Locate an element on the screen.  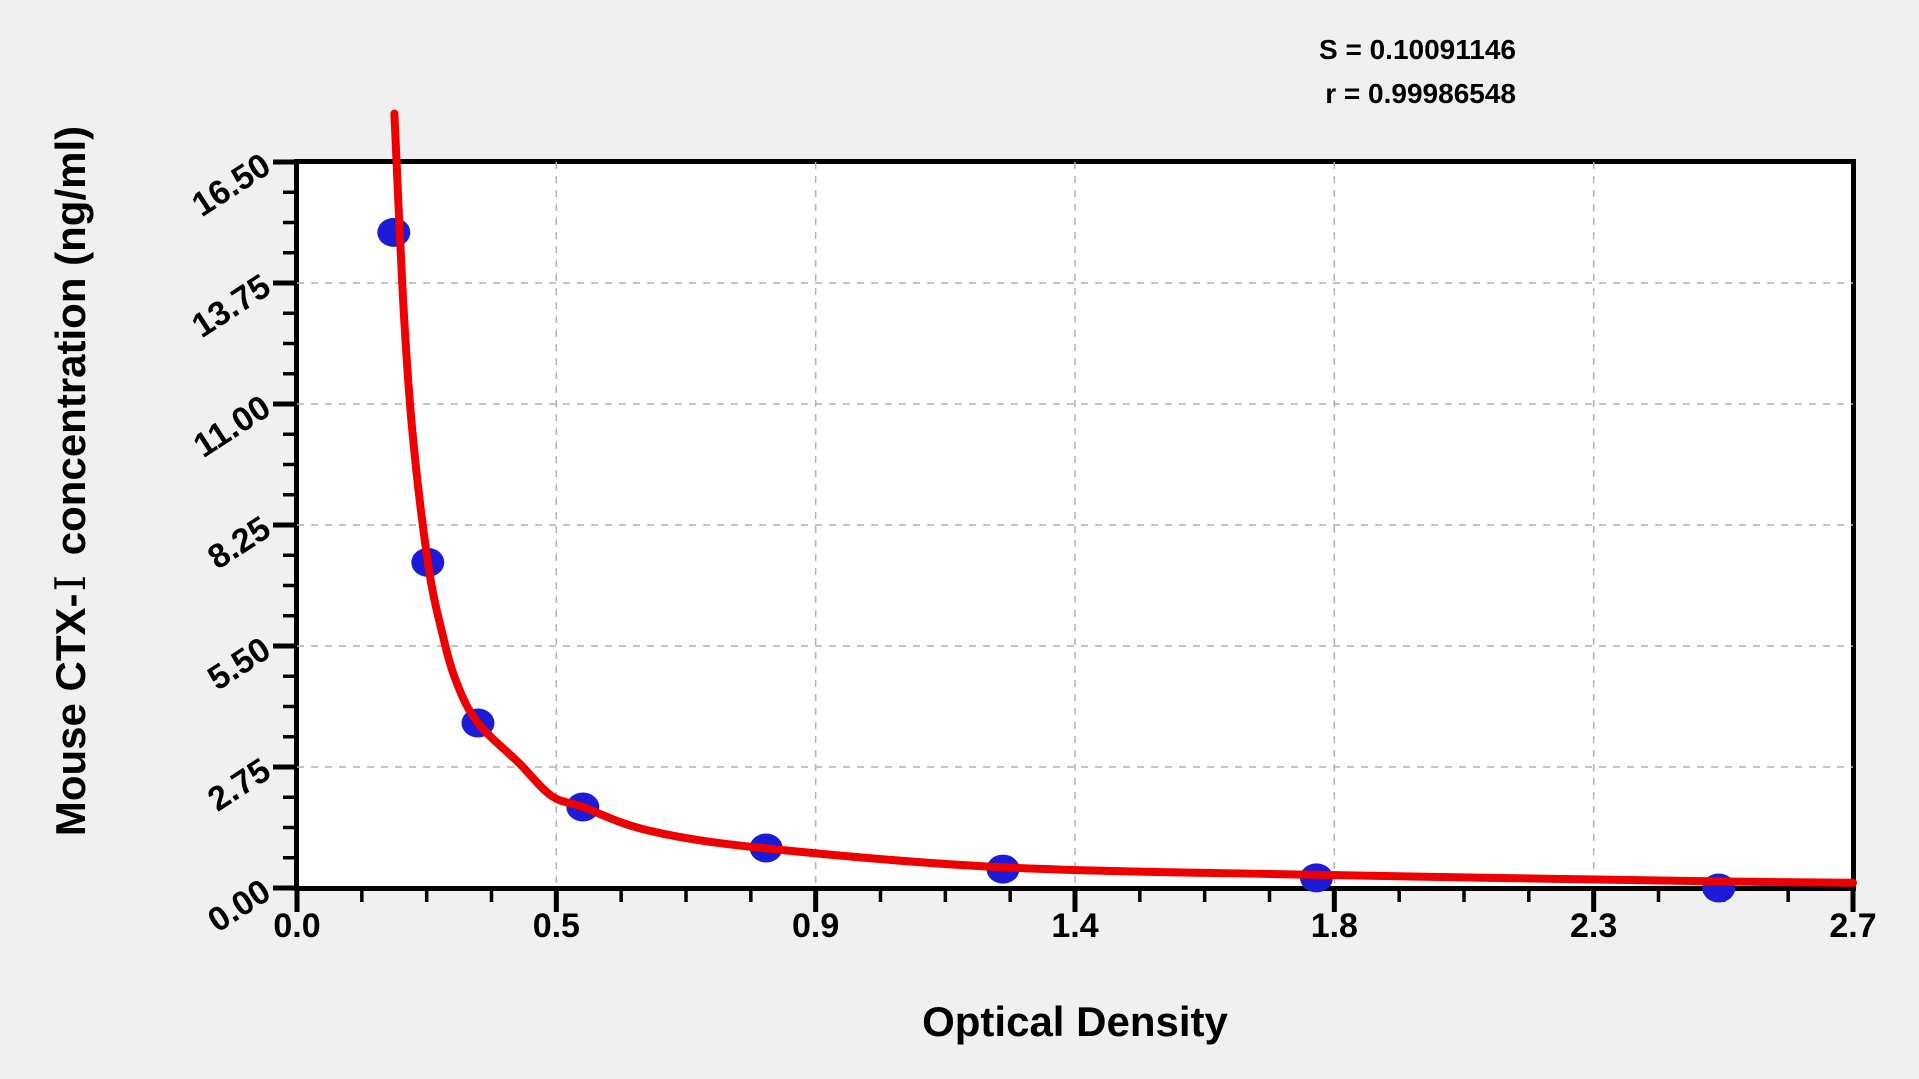
y-title-prefix: Mouse CTX- is located at coordinates (70, 715).